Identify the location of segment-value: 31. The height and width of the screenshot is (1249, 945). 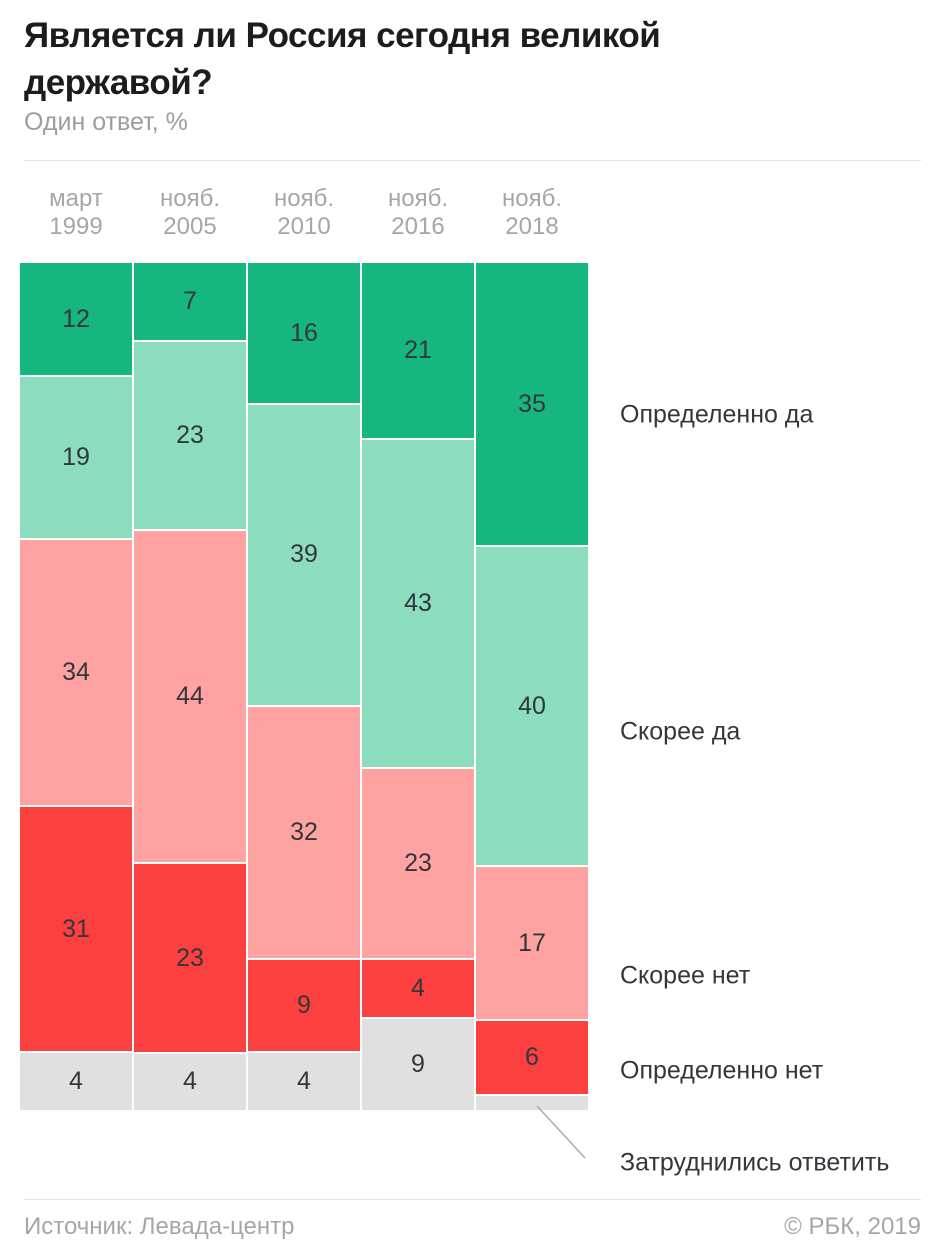
(76, 928).